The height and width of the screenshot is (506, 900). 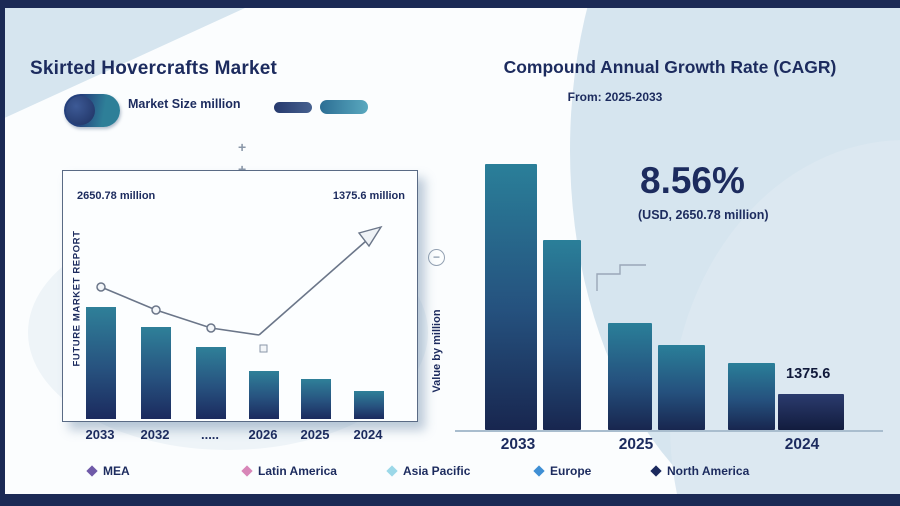 I want to click on bar-2026, so click(x=264, y=395).